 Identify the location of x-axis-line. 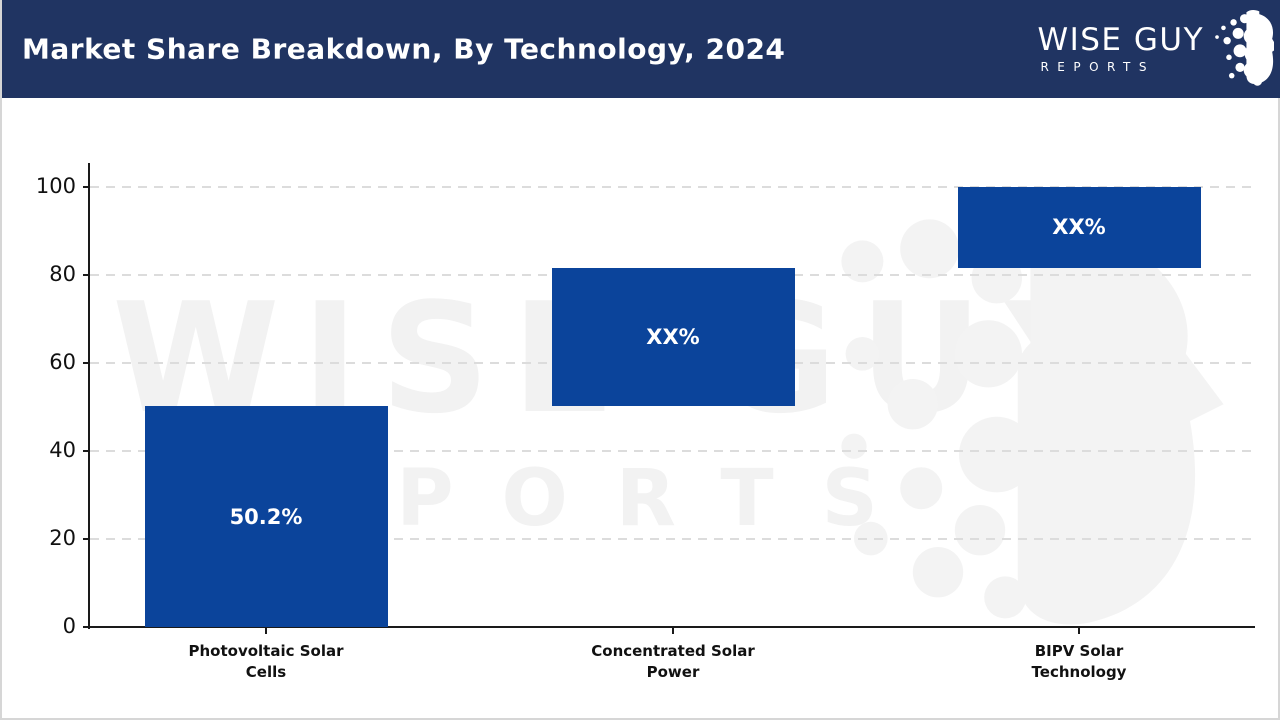
(671, 627).